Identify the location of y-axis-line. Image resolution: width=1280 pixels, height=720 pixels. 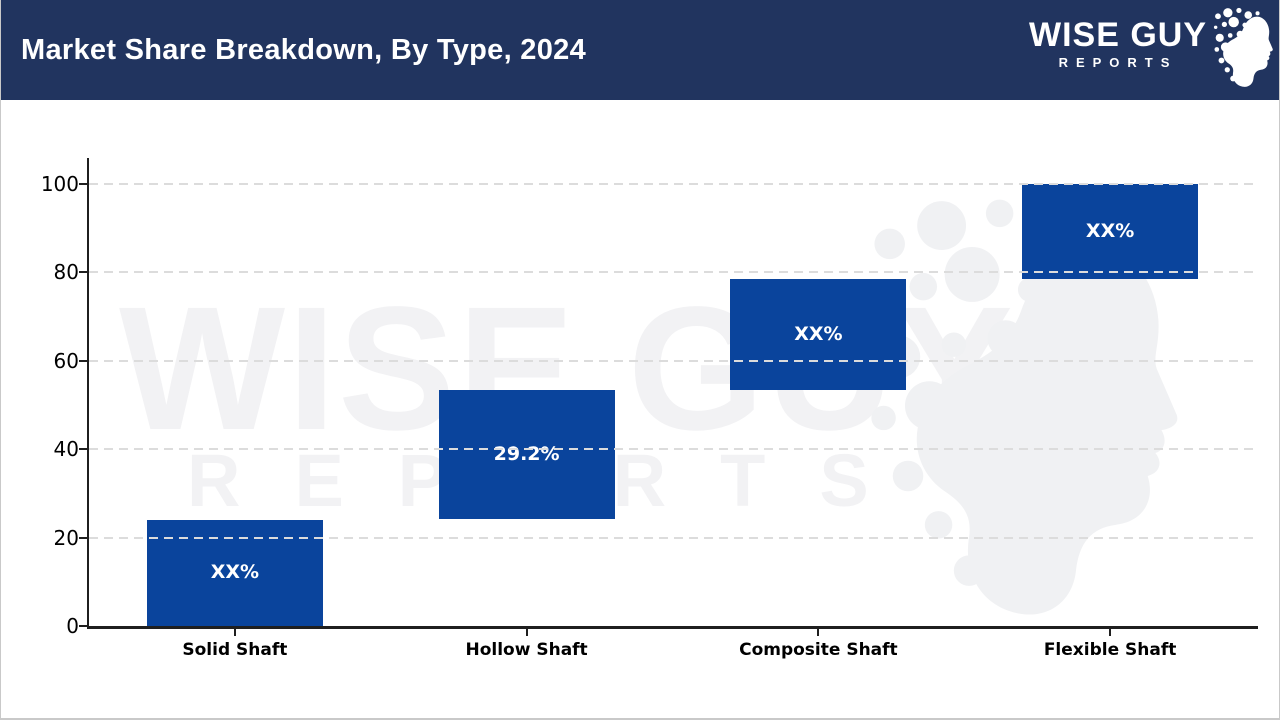
(88, 393).